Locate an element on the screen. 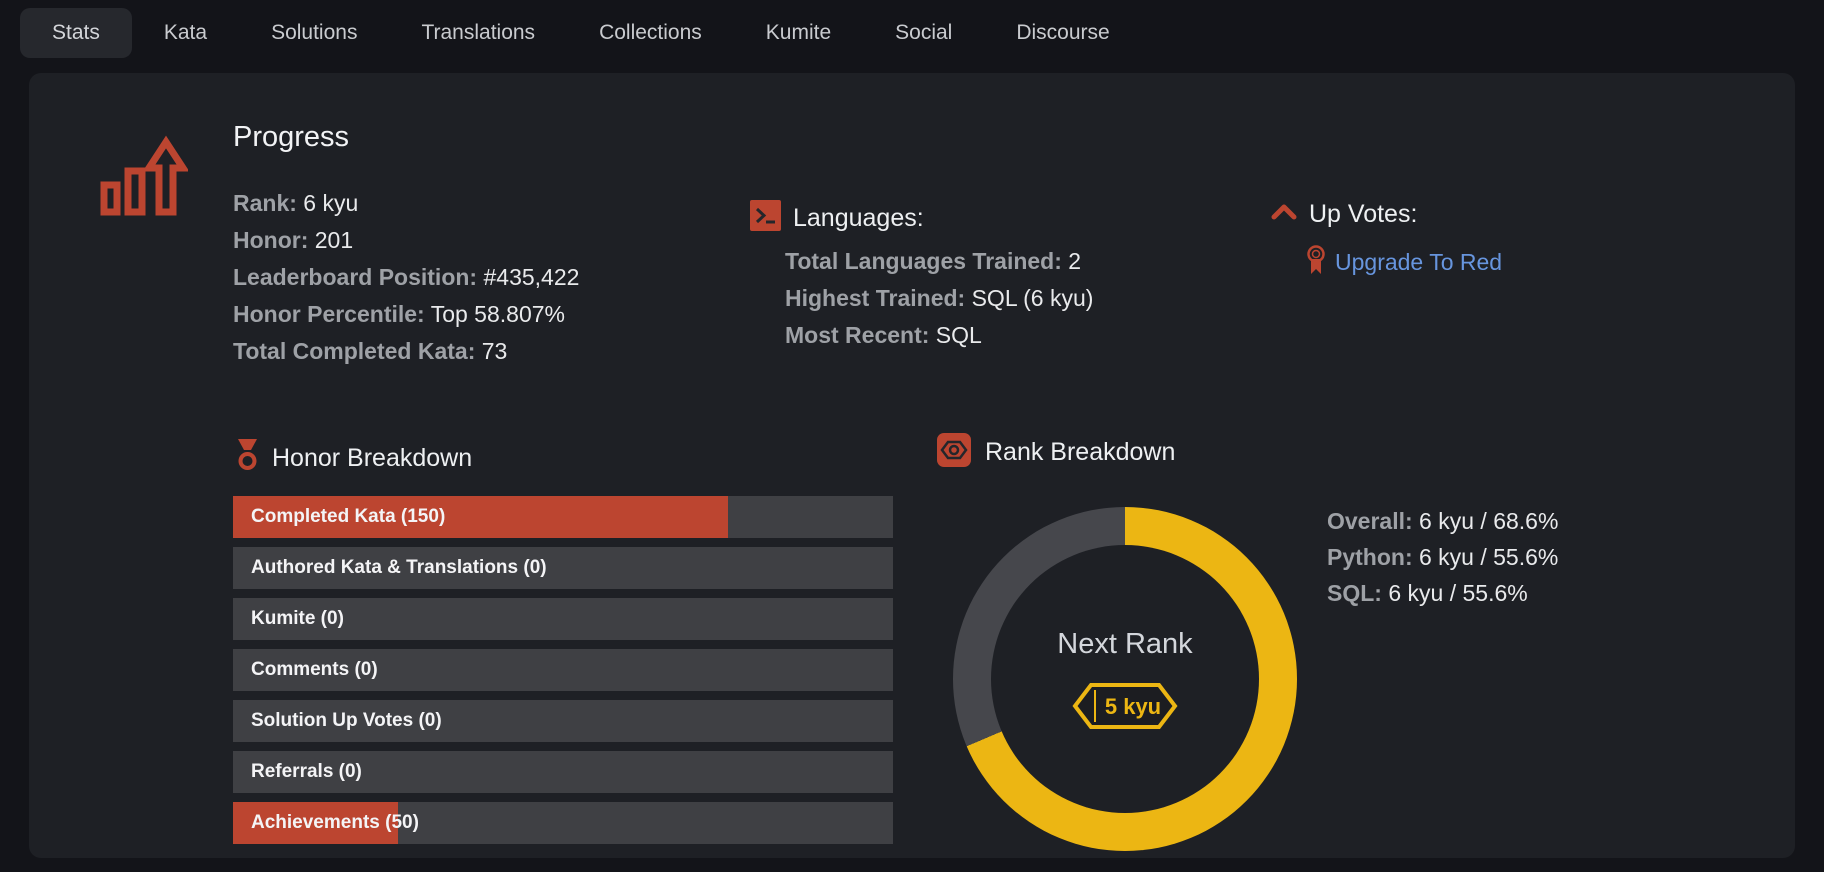 This screenshot has width=1824, height=872. chevron-up-icon is located at coordinates (1284, 214).